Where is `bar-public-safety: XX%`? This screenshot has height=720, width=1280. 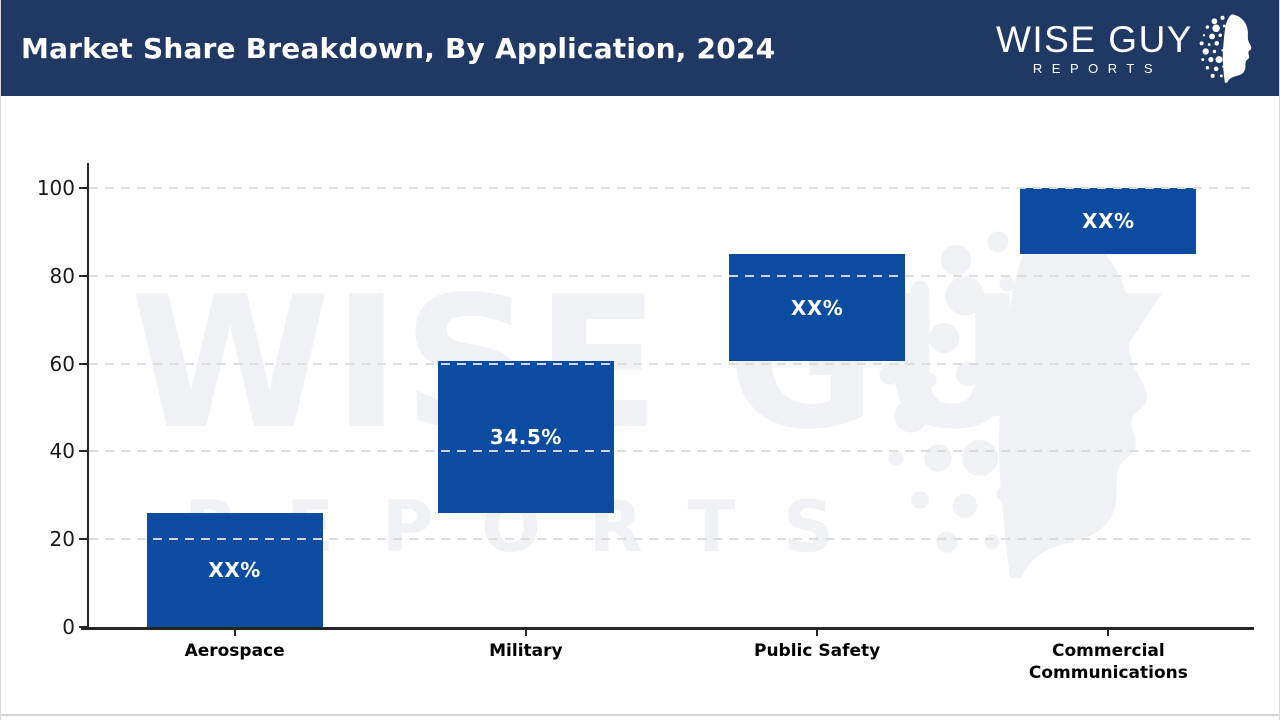 bar-public-safety: XX% is located at coordinates (817, 307).